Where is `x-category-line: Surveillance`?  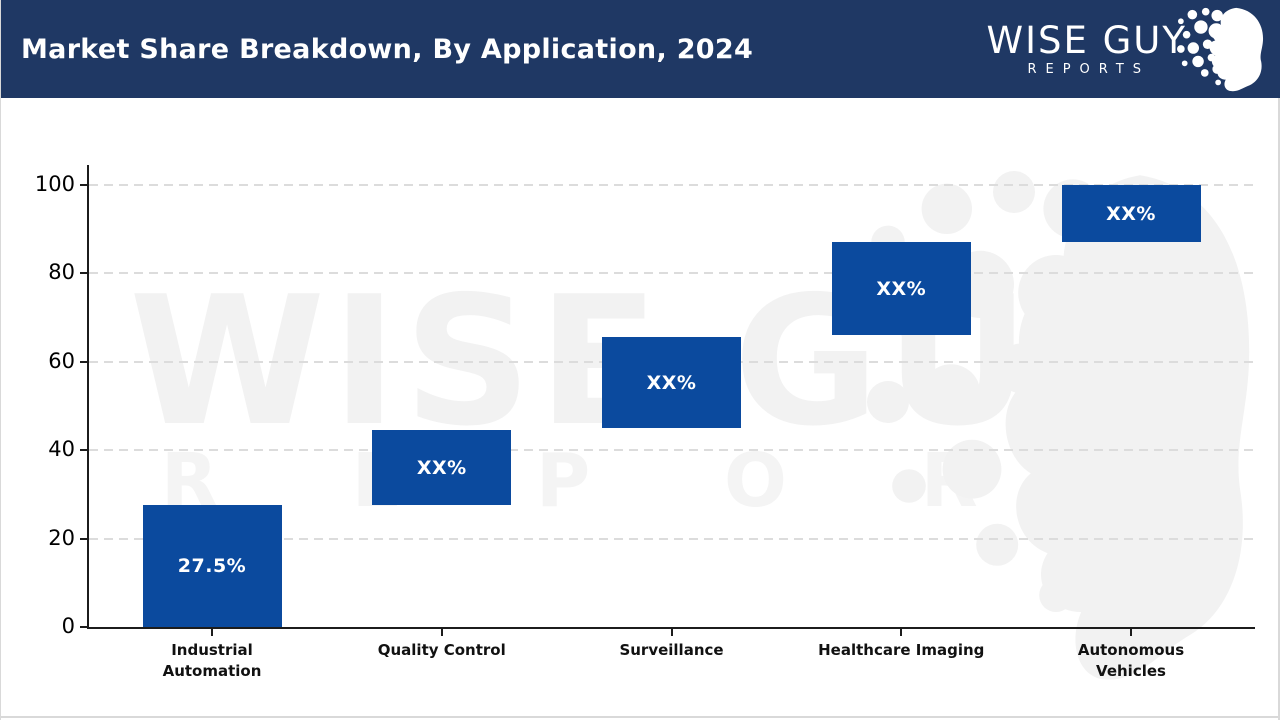 x-category-line: Surveillance is located at coordinates (671, 650).